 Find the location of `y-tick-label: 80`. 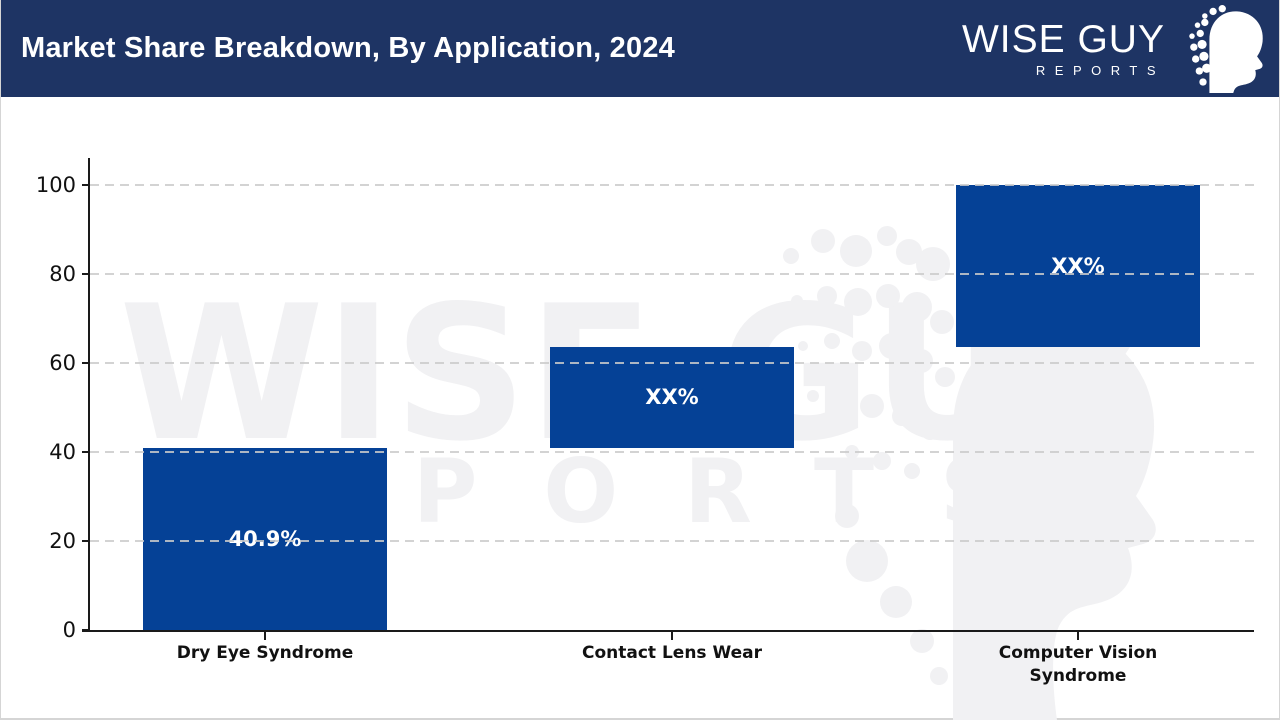

y-tick-label: 80 is located at coordinates (62, 274).